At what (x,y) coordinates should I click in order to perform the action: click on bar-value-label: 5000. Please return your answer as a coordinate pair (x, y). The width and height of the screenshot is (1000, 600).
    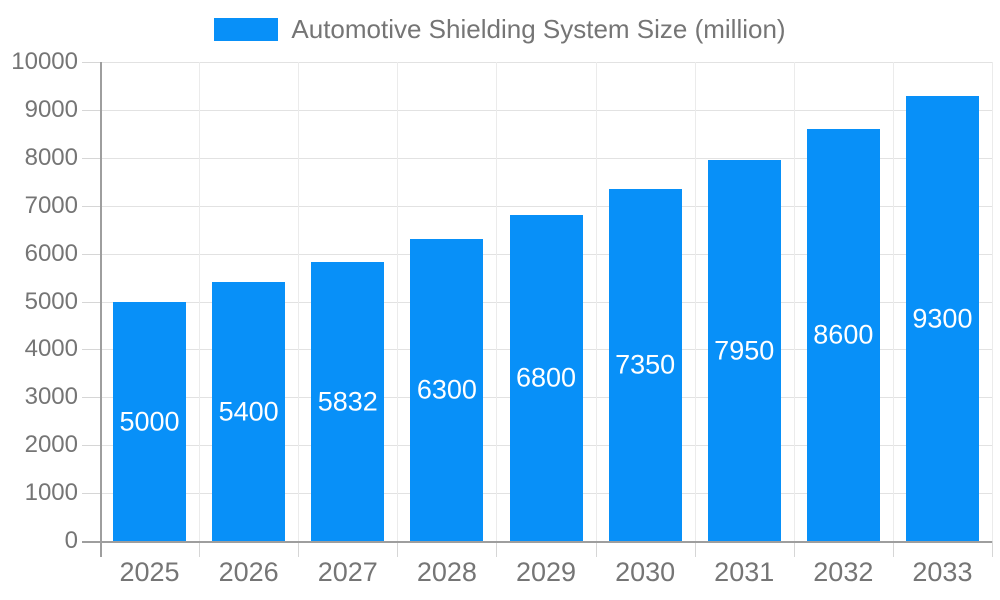
    Looking at the image, I should click on (149, 421).